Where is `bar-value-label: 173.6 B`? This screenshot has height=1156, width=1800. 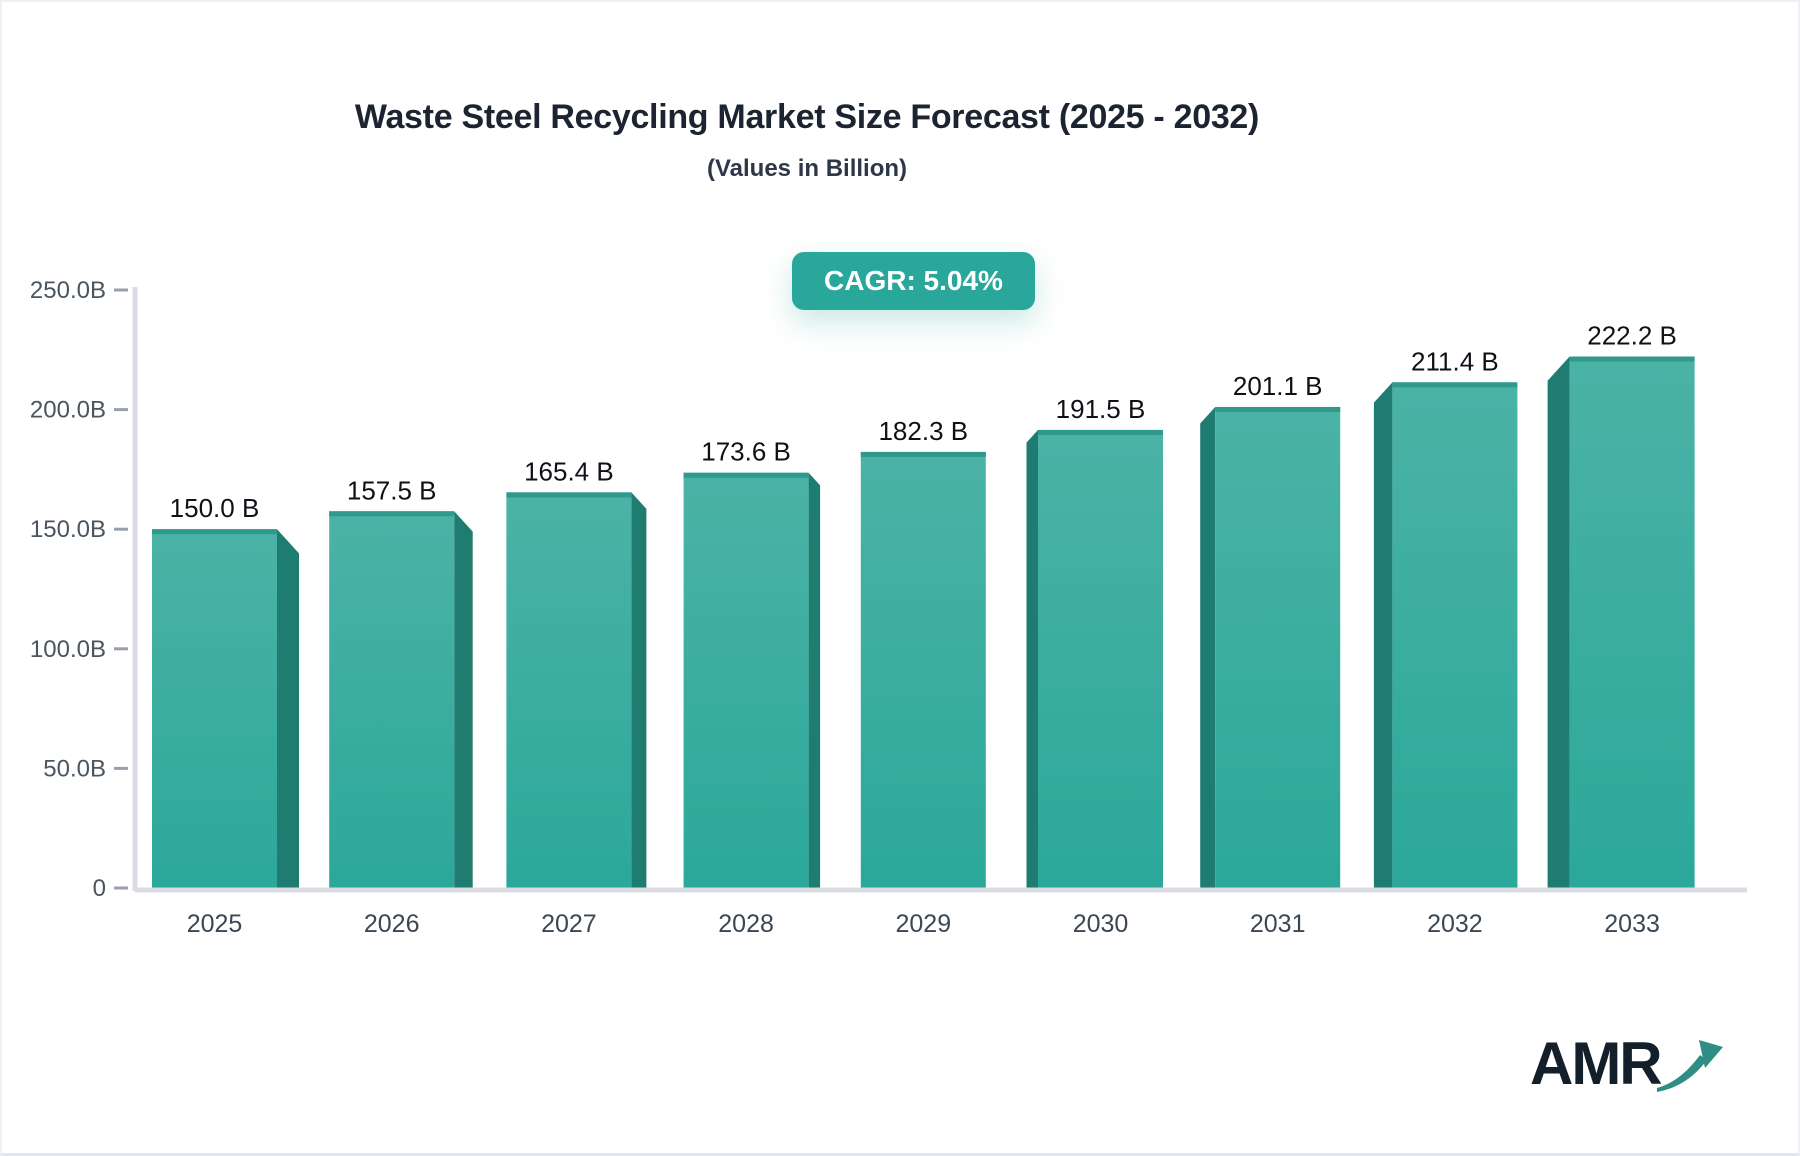 bar-value-label: 173.6 B is located at coordinates (746, 452).